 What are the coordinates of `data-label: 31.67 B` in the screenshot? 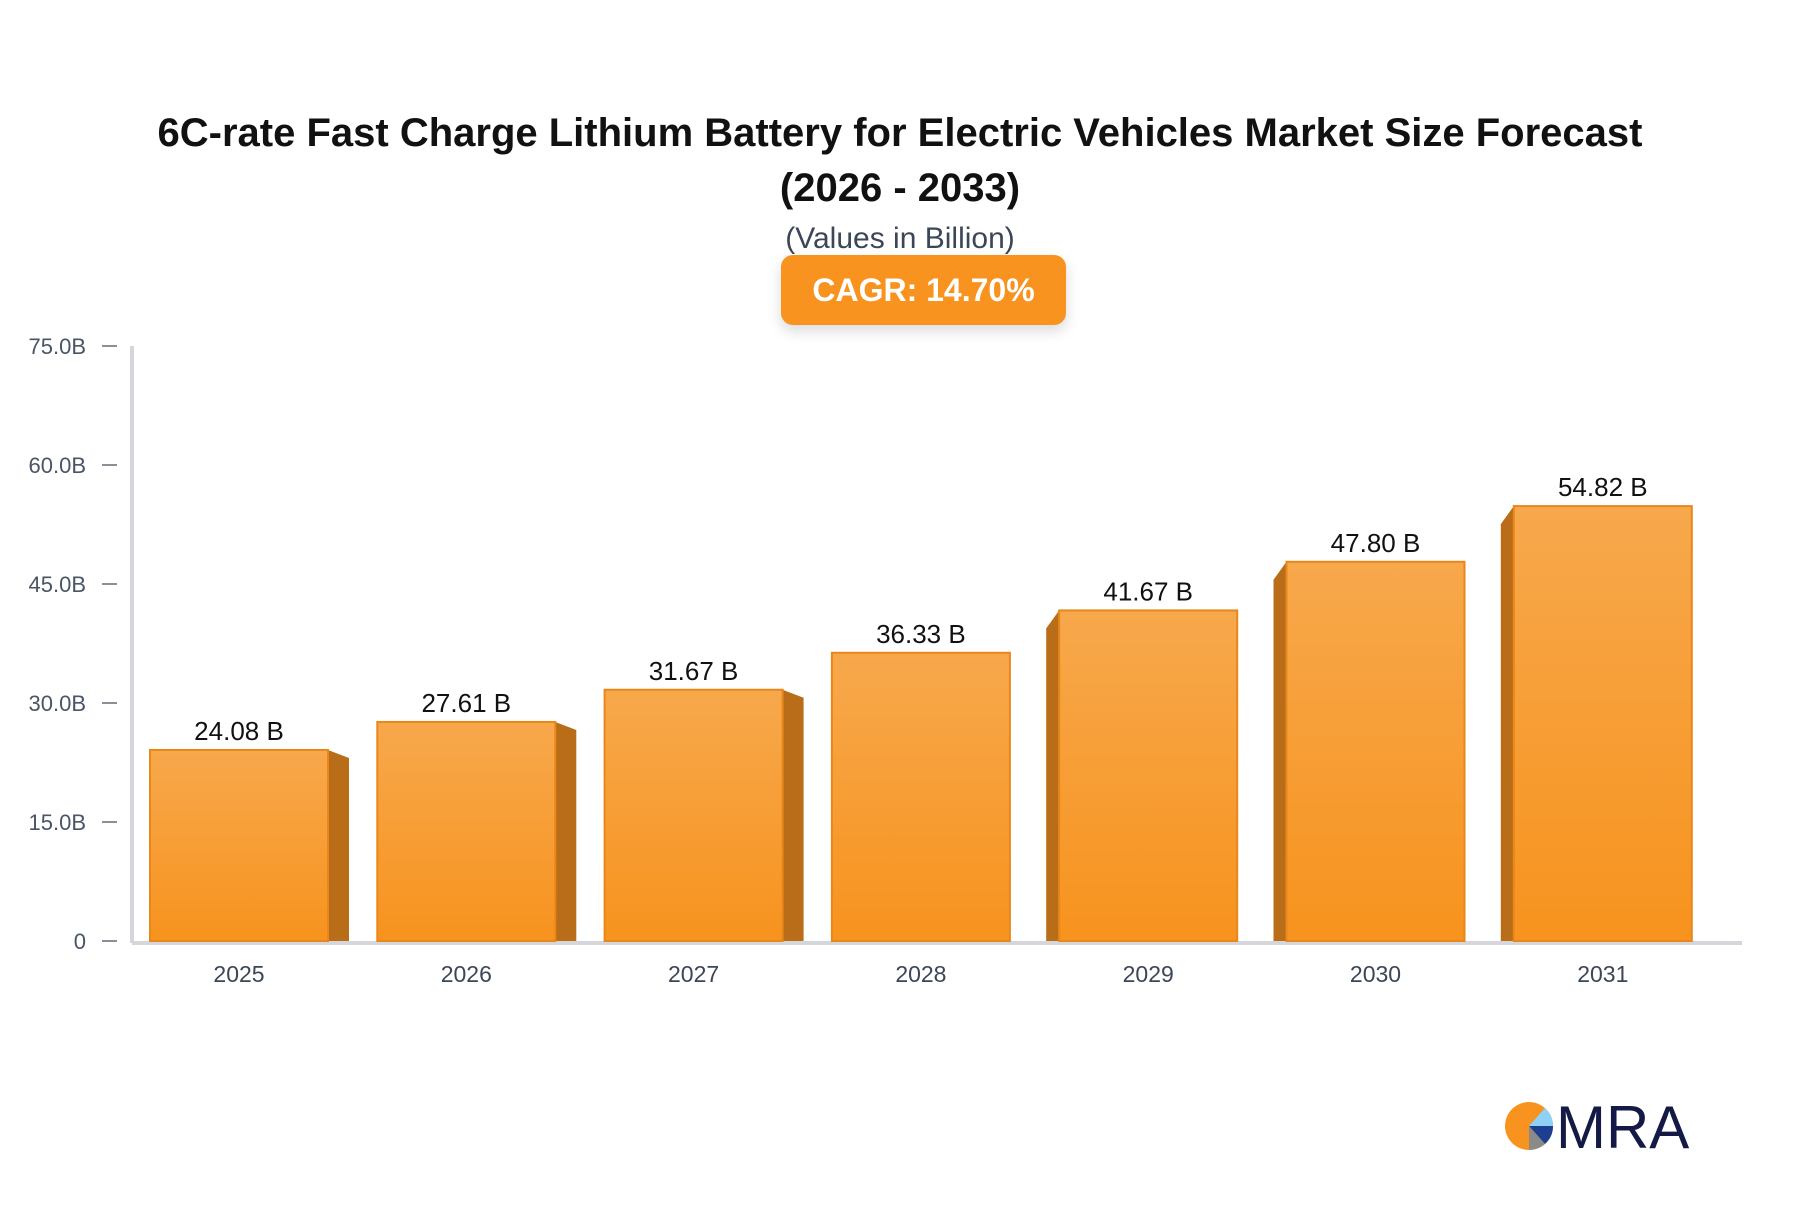 It's located at (694, 671).